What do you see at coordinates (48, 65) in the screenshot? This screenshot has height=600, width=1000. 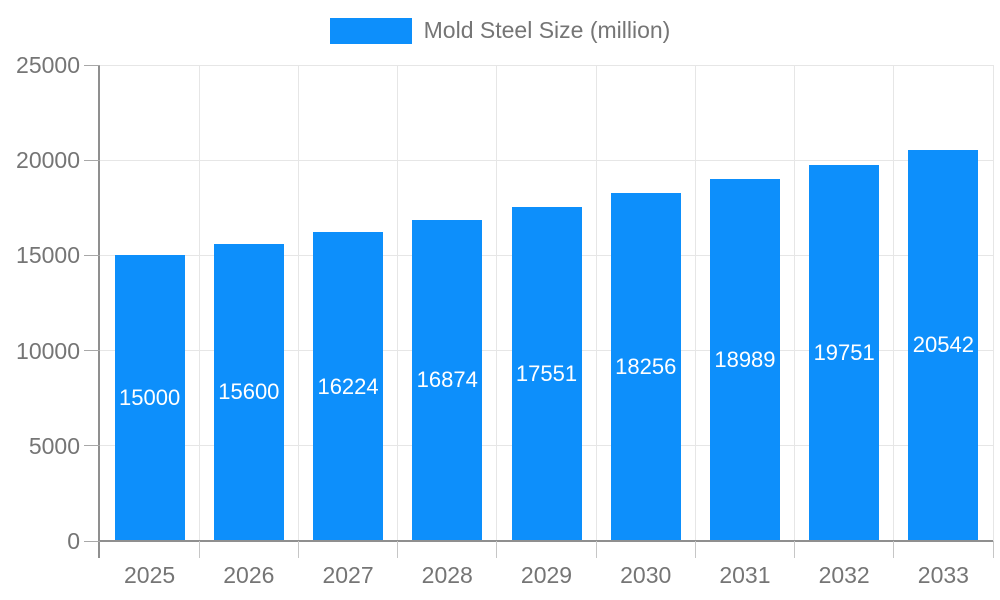 I see `y-axis-tick-label: 25000` at bounding box center [48, 65].